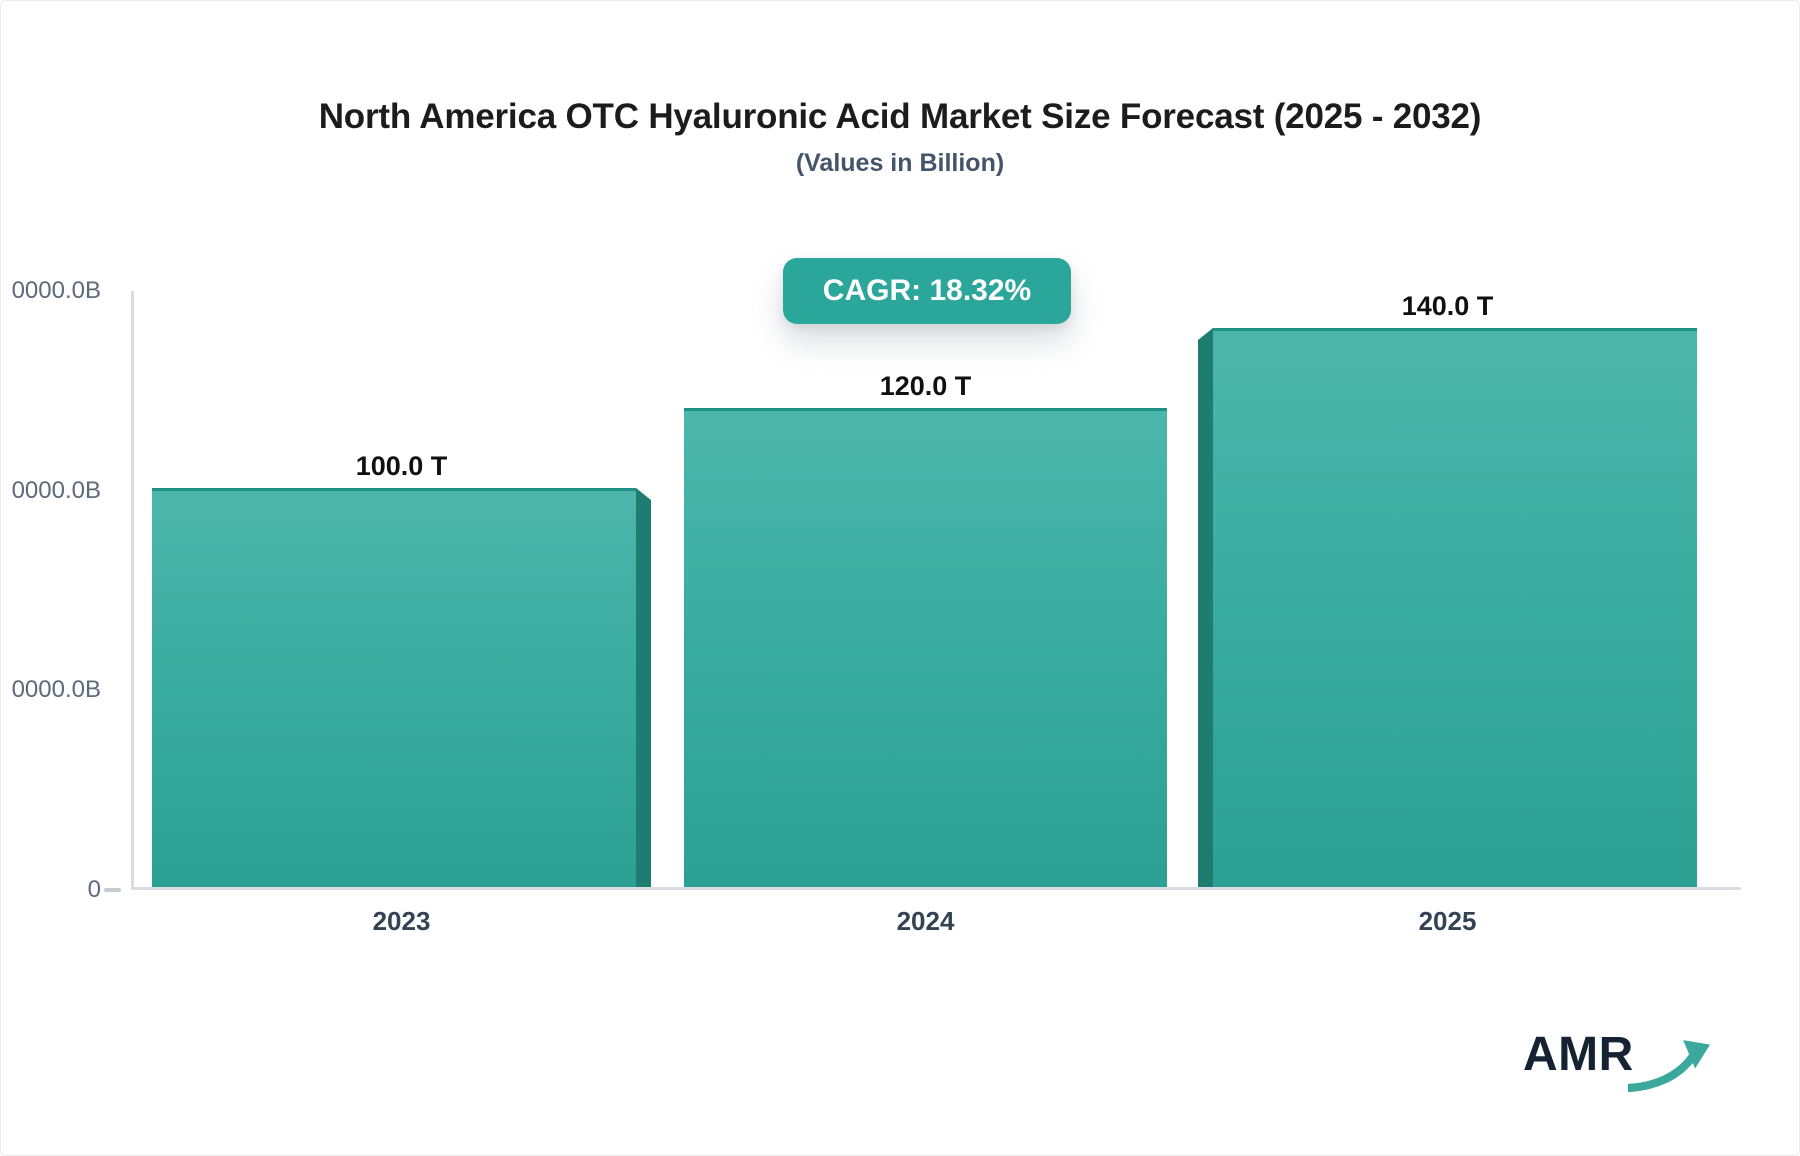 Image resolution: width=1800 pixels, height=1156 pixels. What do you see at coordinates (900, 163) in the screenshot?
I see `chart-subtitle: (Values in Billion)` at bounding box center [900, 163].